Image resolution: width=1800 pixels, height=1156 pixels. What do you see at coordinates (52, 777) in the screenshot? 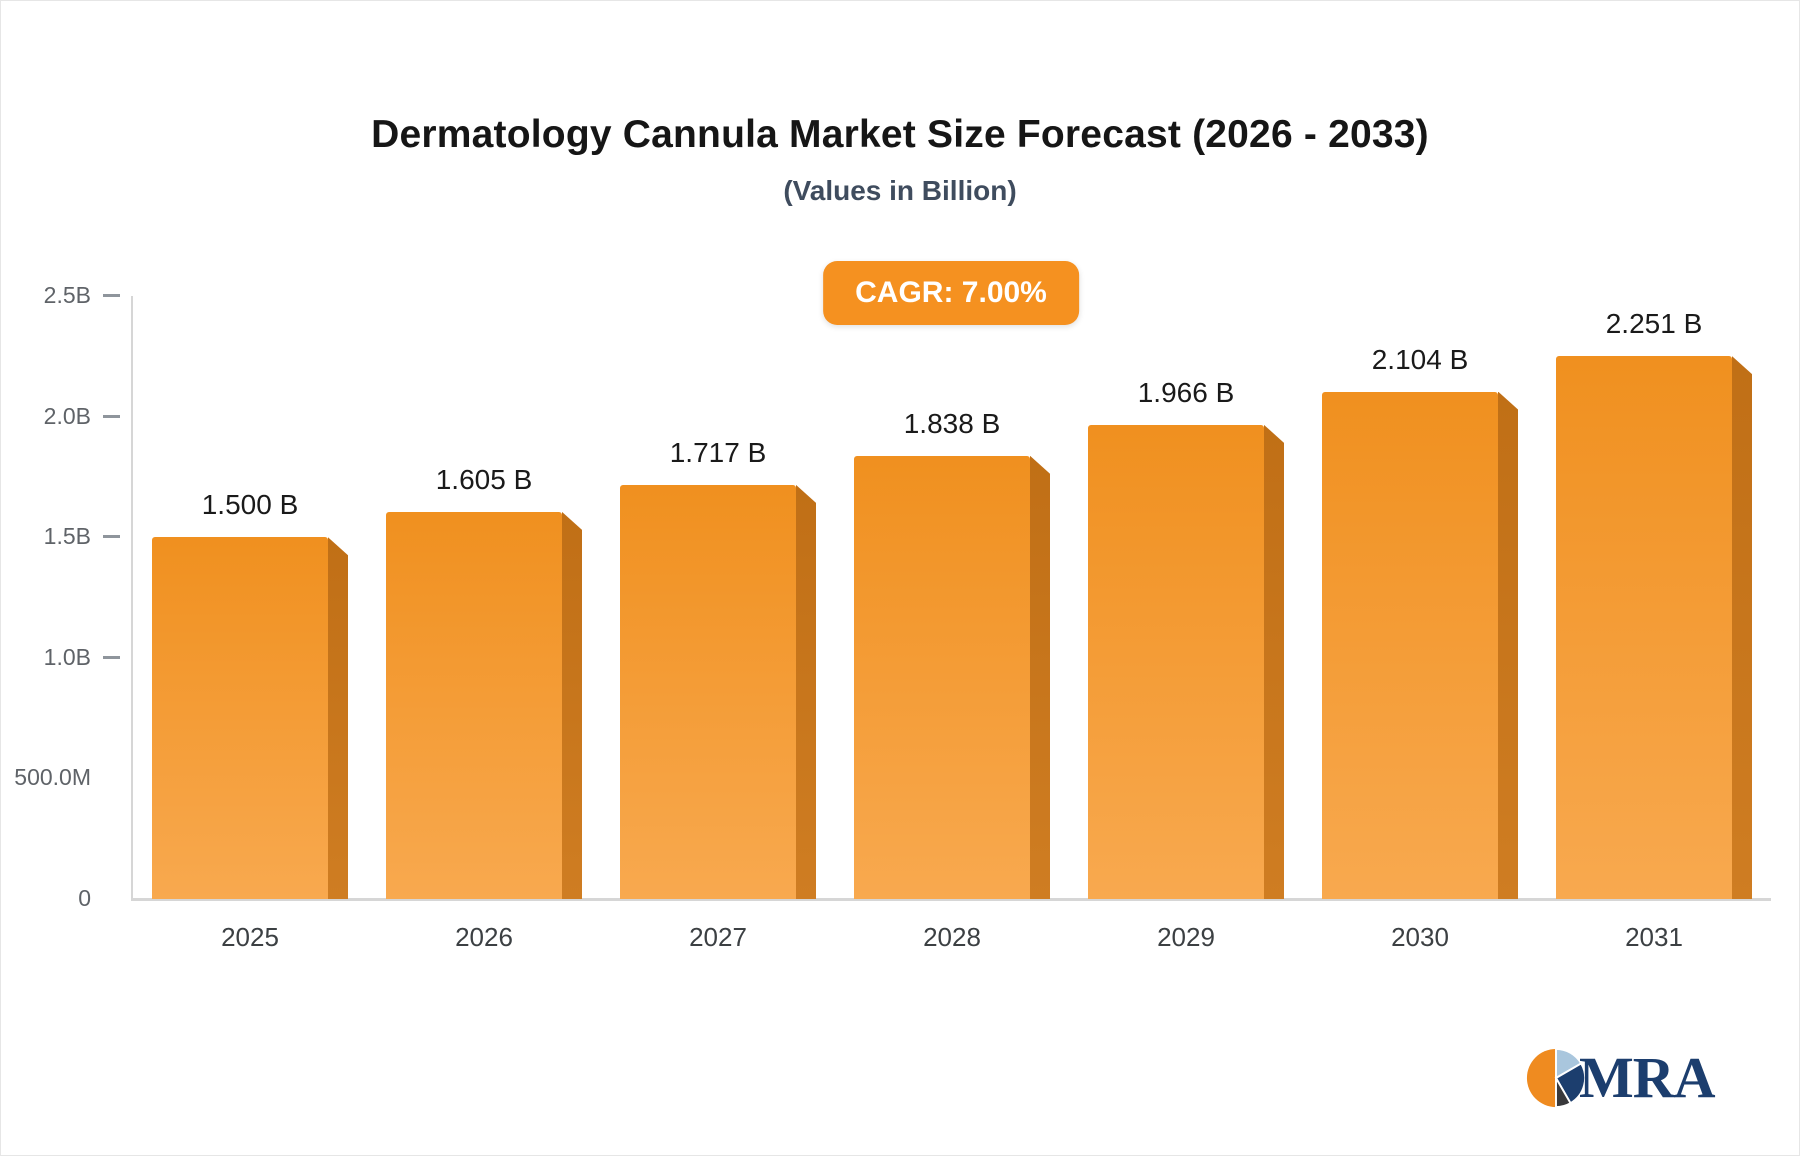
I see `y-tick-label: 500.0M` at bounding box center [52, 777].